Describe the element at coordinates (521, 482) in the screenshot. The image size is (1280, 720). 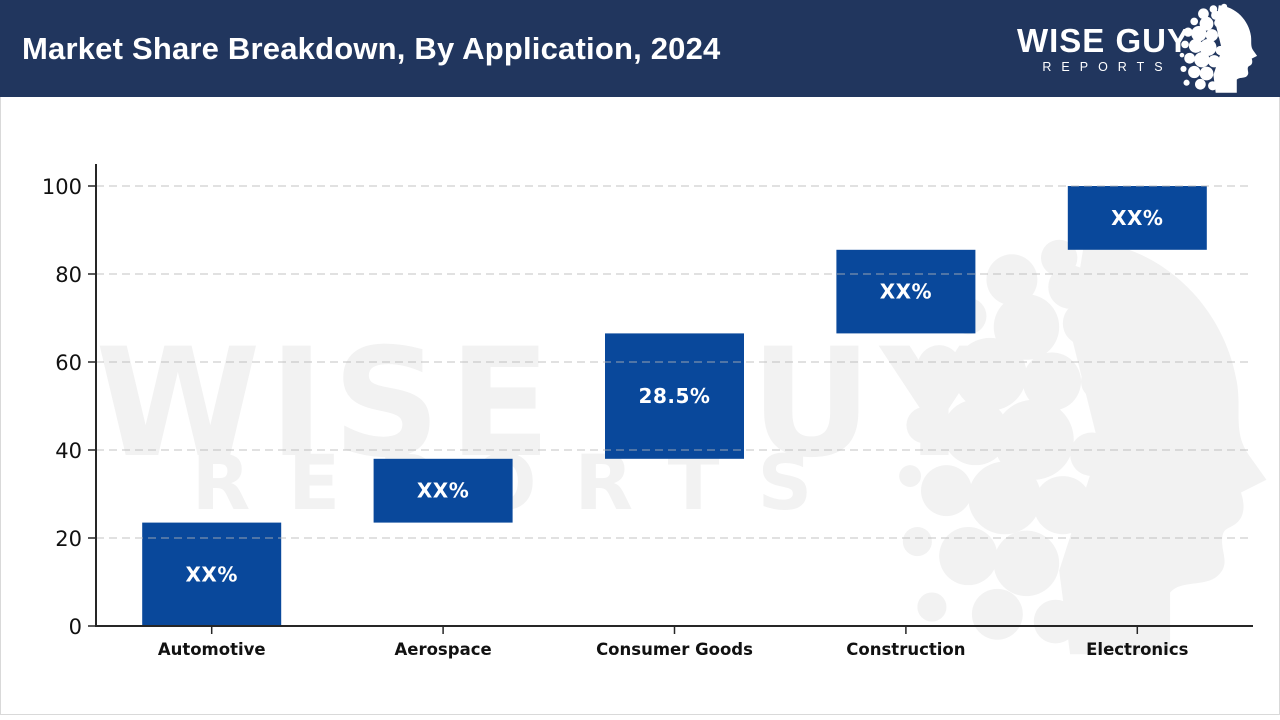
I see `watermark-reports: REPORTS` at that location.